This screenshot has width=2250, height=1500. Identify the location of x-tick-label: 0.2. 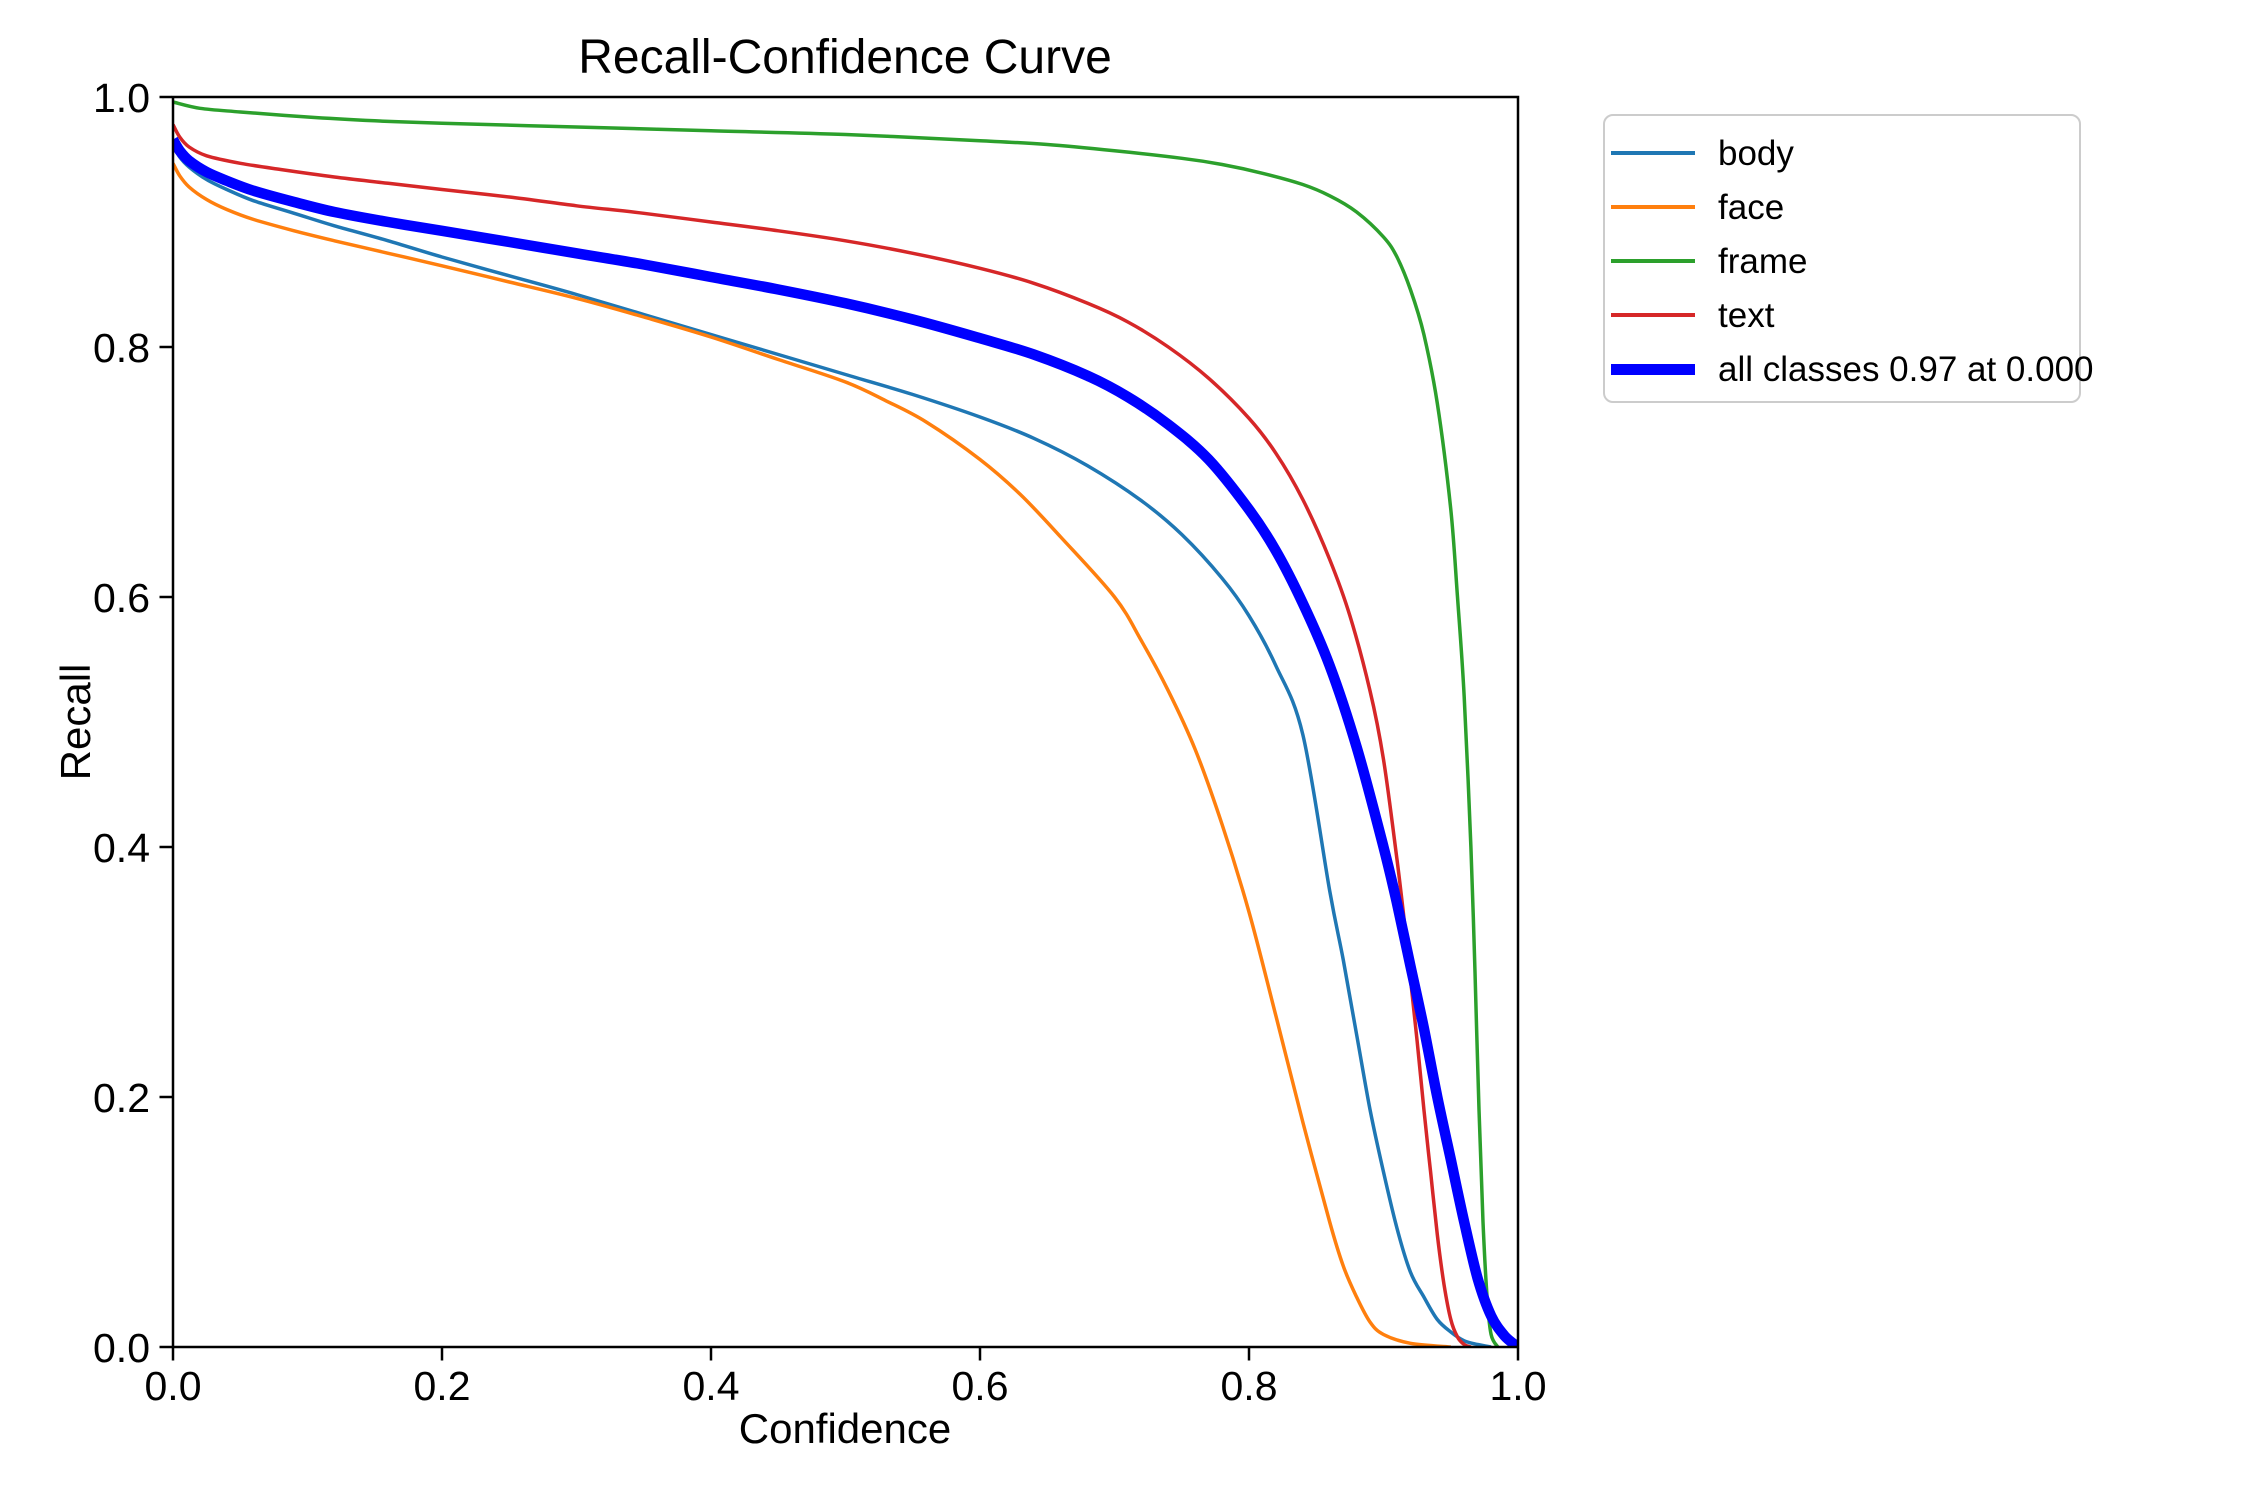
(442, 1386).